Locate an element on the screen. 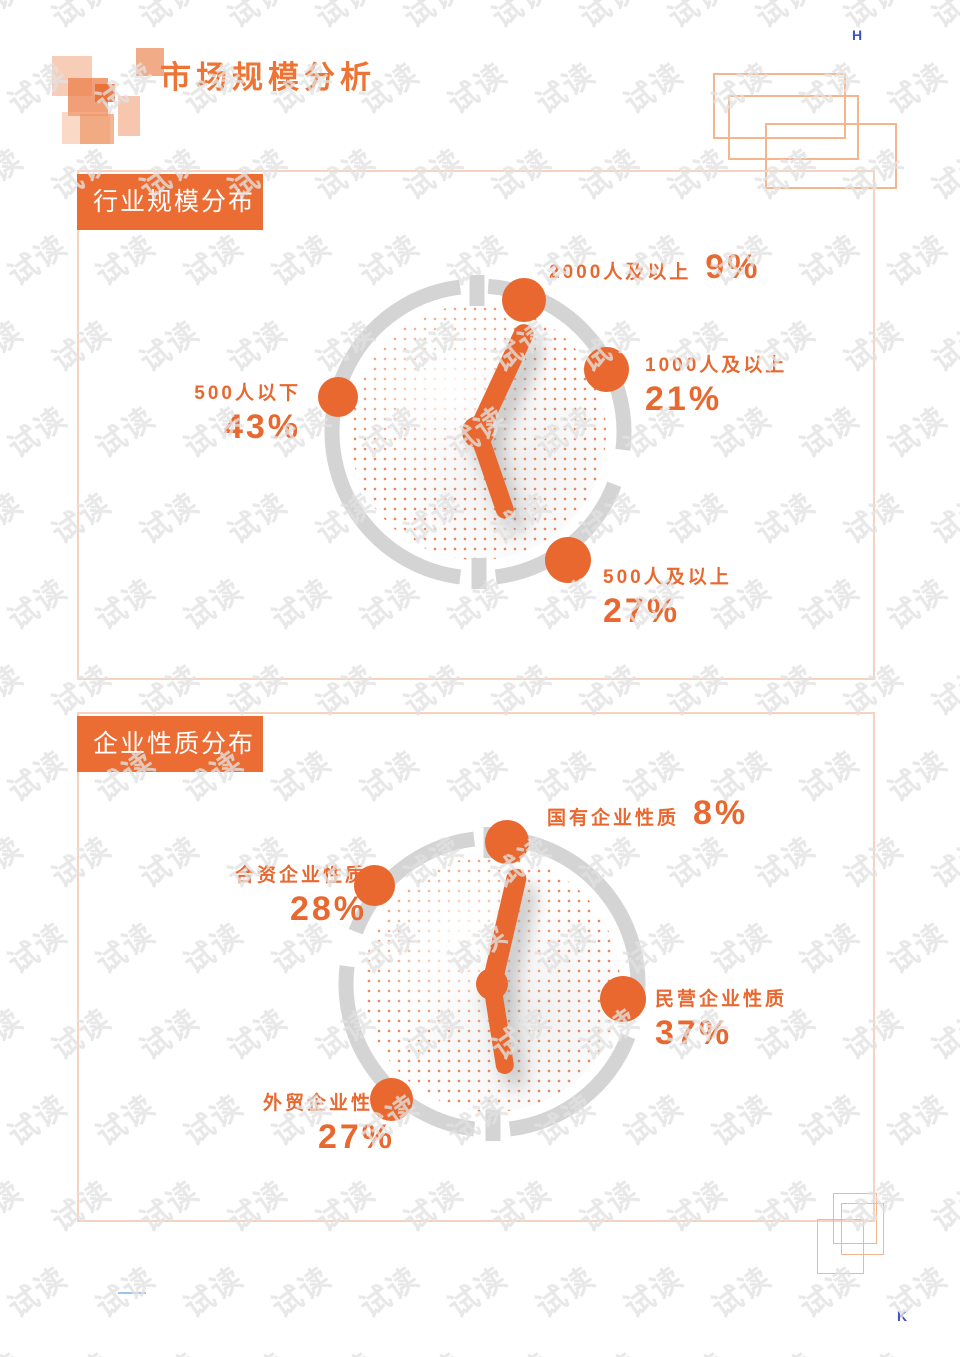 This screenshot has width=960, height=1357. page-marker-top: H is located at coordinates (857, 35).